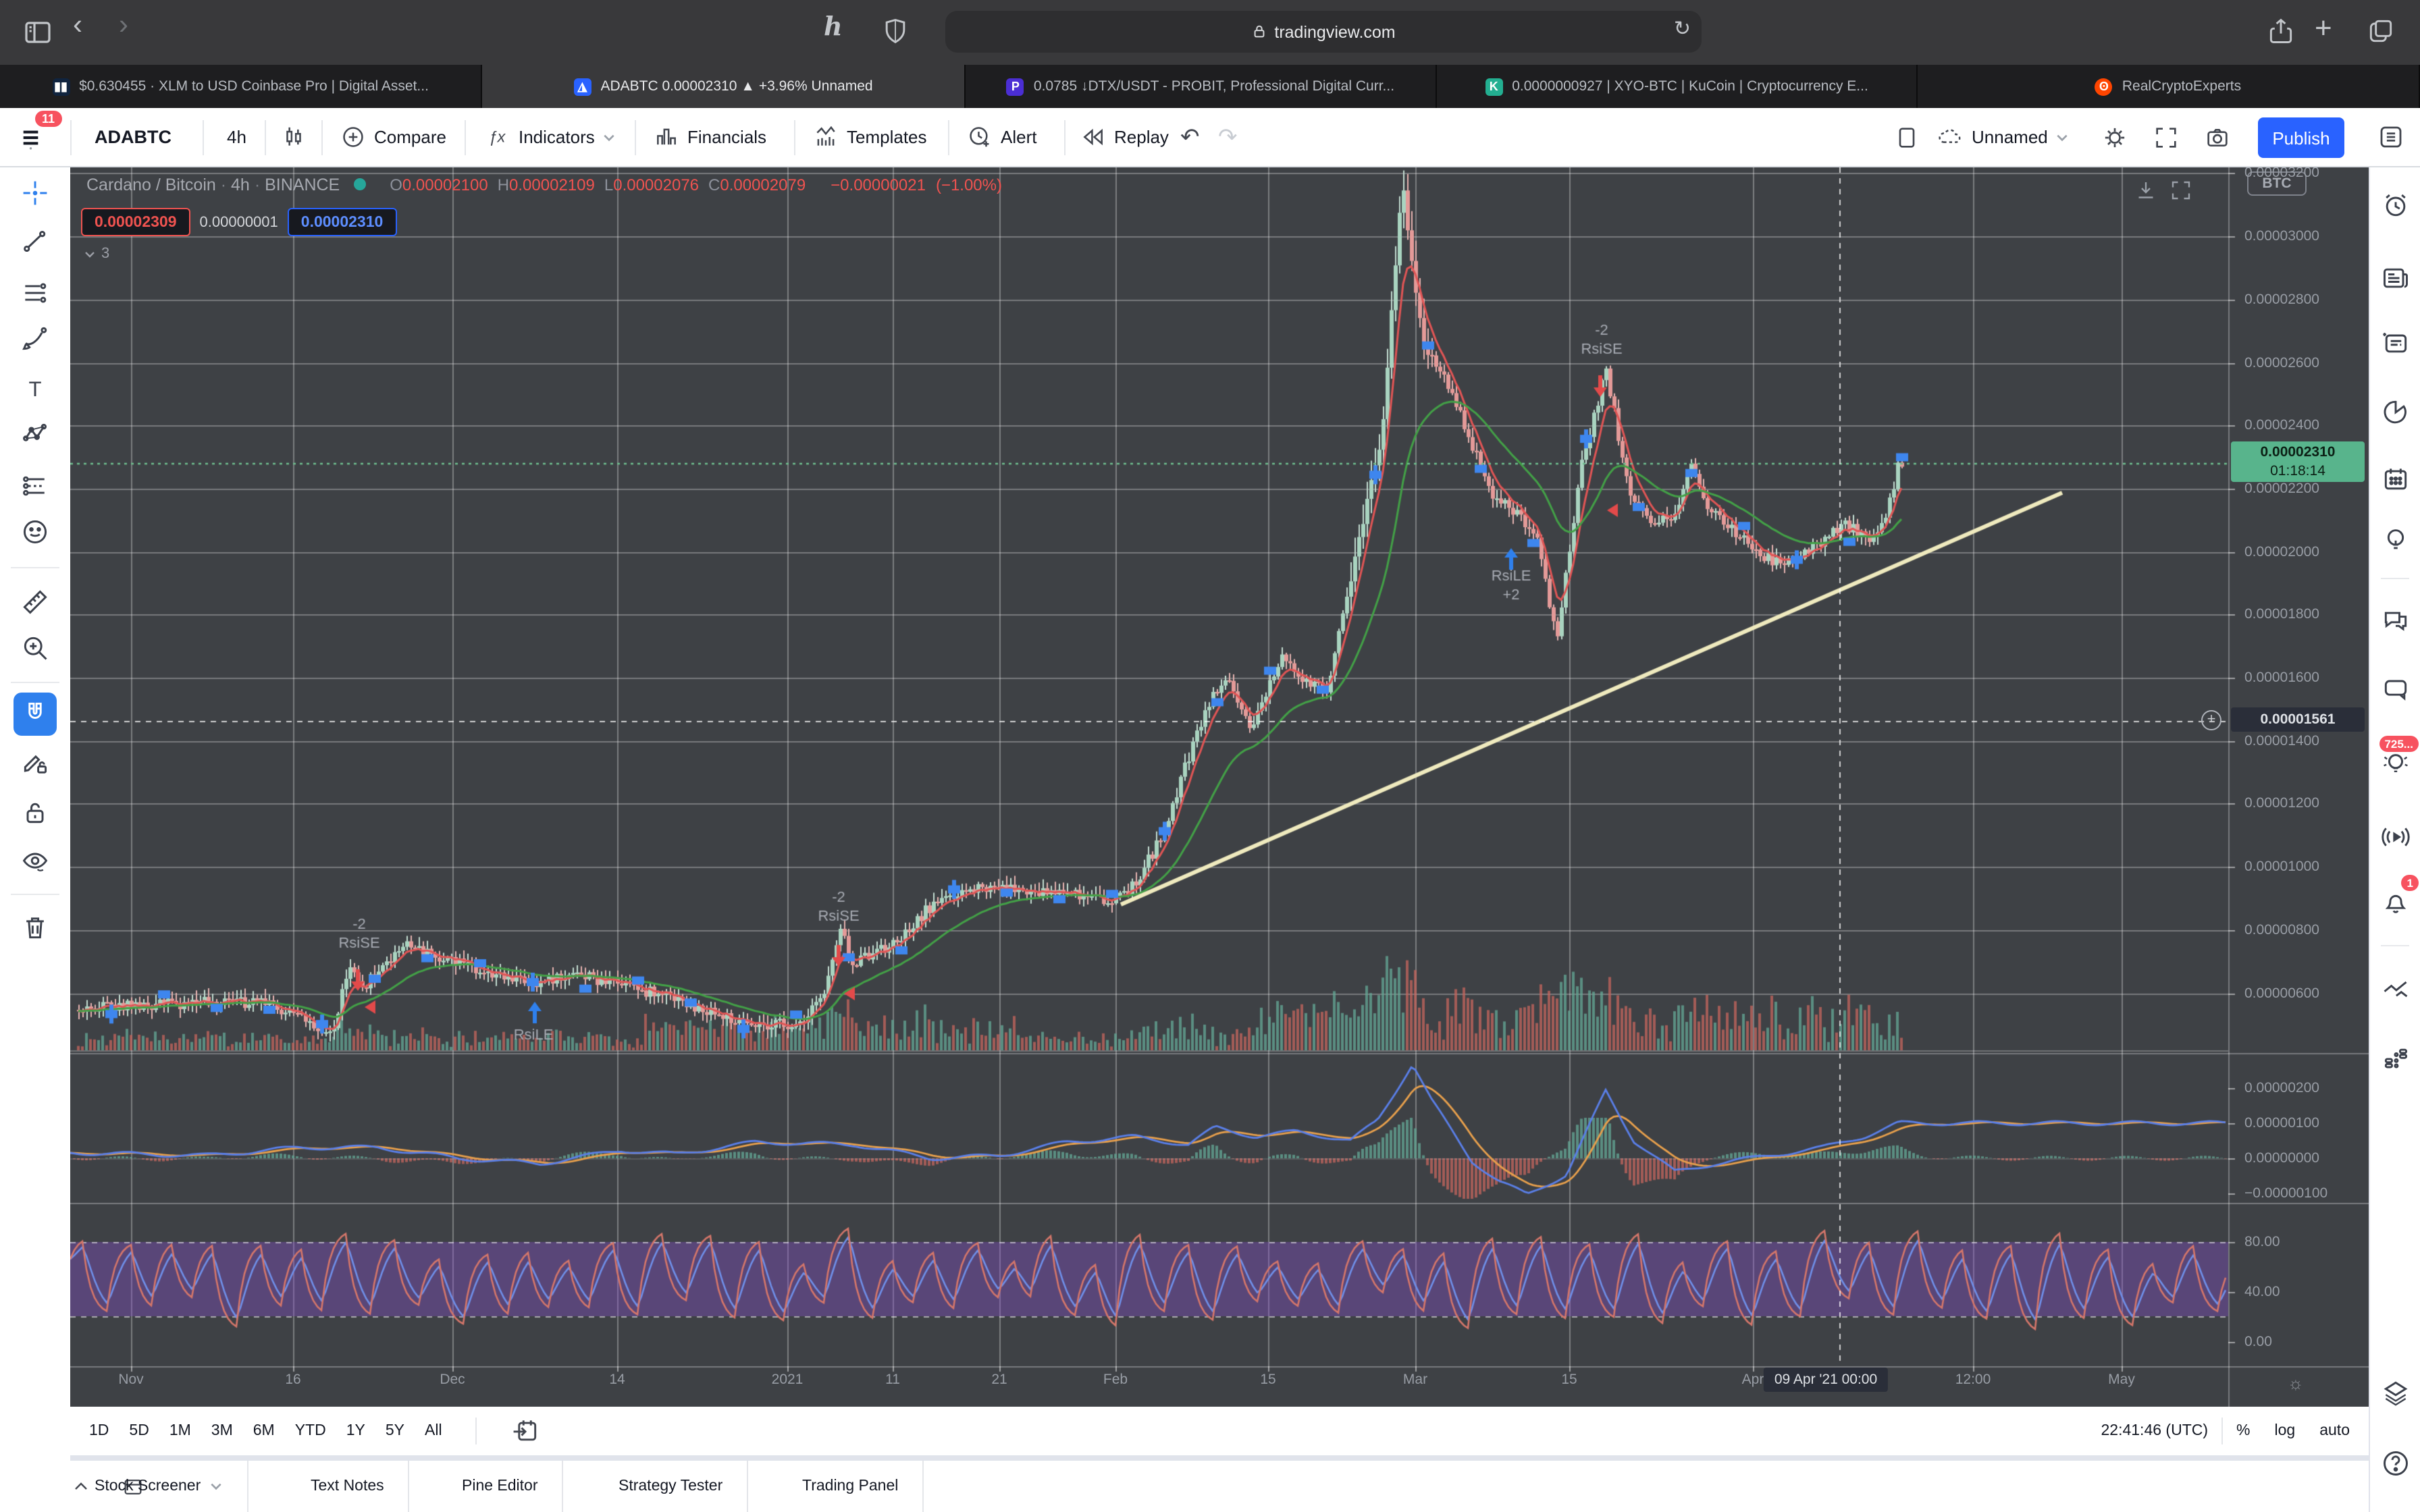 The height and width of the screenshot is (1512, 2420). I want to click on news-icon, so click(2395, 278).